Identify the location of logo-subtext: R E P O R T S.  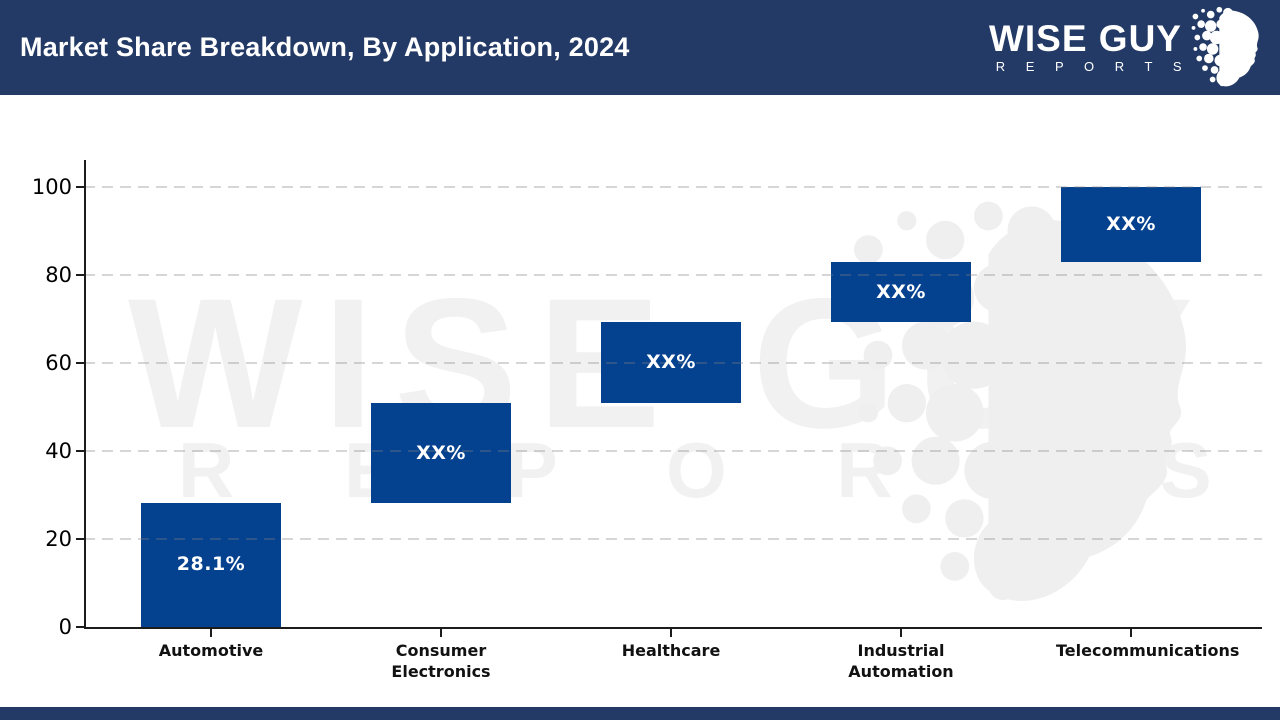
(1092, 66).